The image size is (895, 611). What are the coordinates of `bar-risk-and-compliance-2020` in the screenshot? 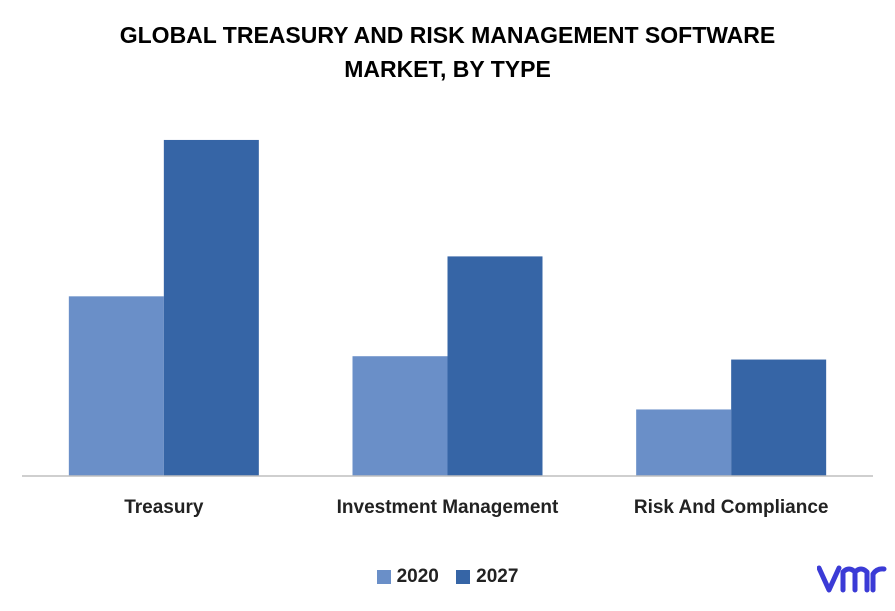 It's located at (684, 442).